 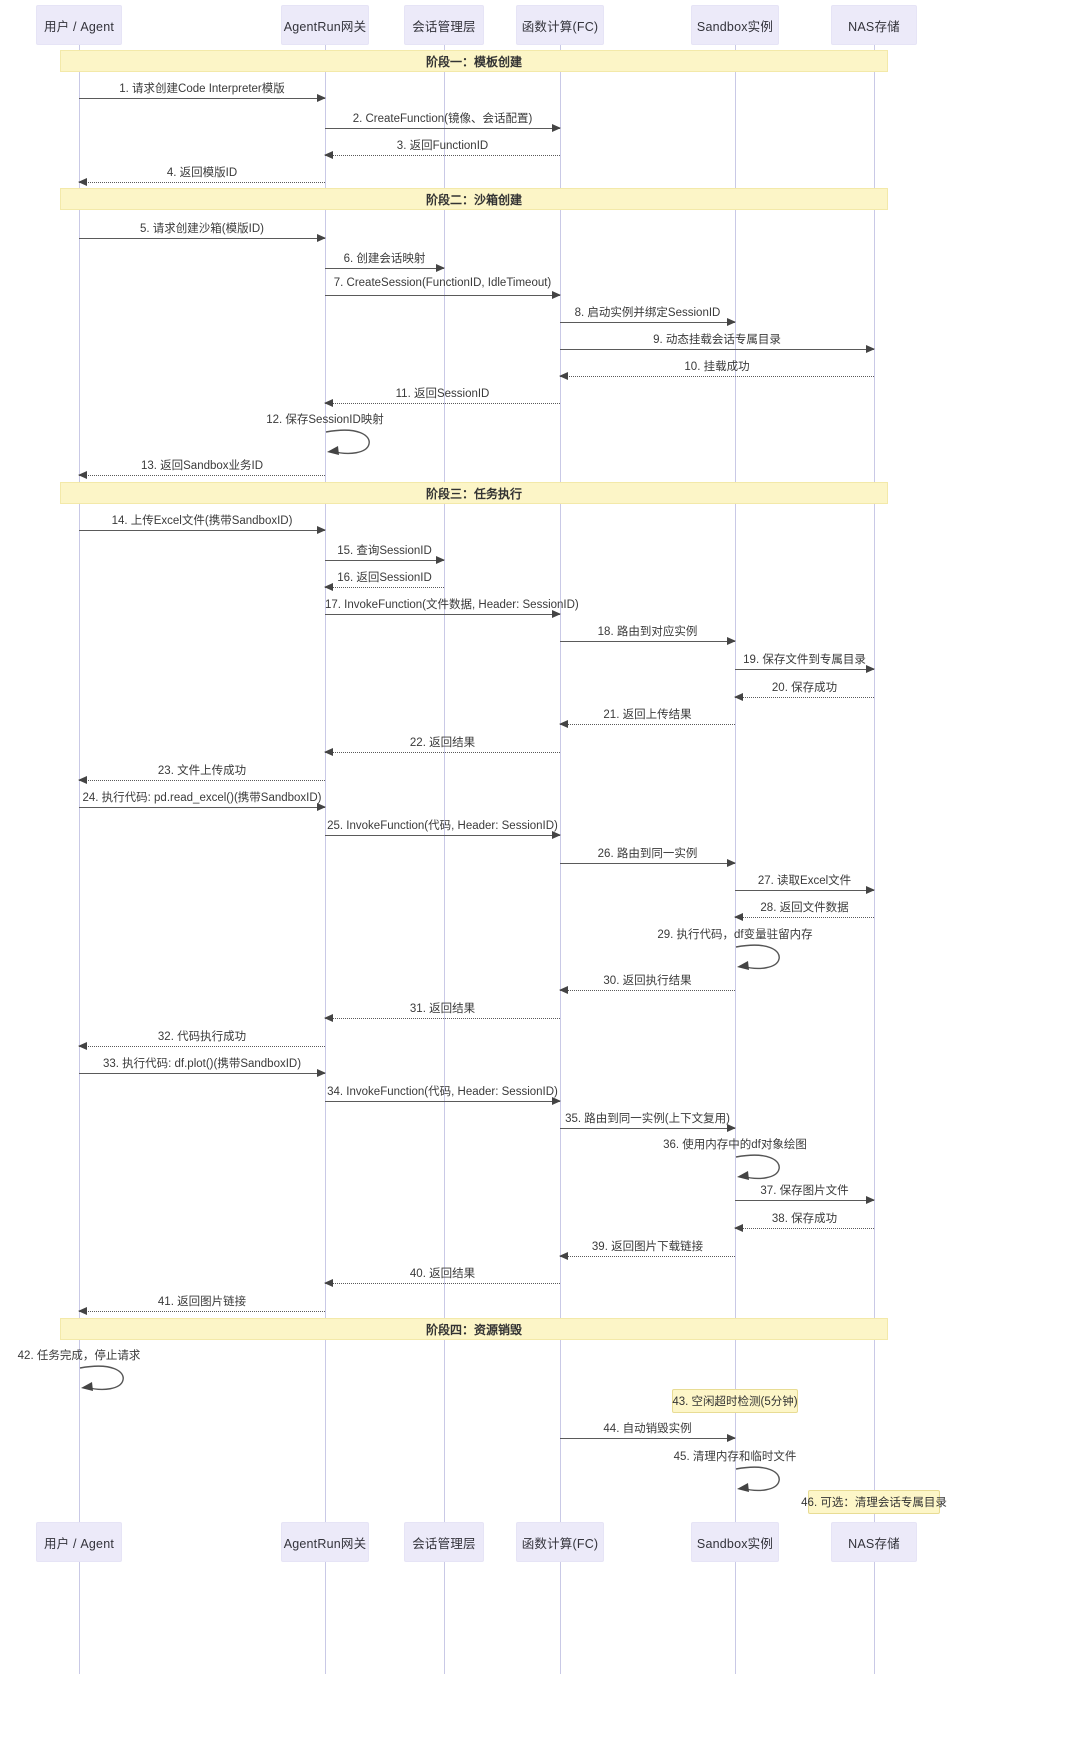 What do you see at coordinates (202, 89) in the screenshot?
I see `message-label: 1. 请求创建Code Interpreter模版` at bounding box center [202, 89].